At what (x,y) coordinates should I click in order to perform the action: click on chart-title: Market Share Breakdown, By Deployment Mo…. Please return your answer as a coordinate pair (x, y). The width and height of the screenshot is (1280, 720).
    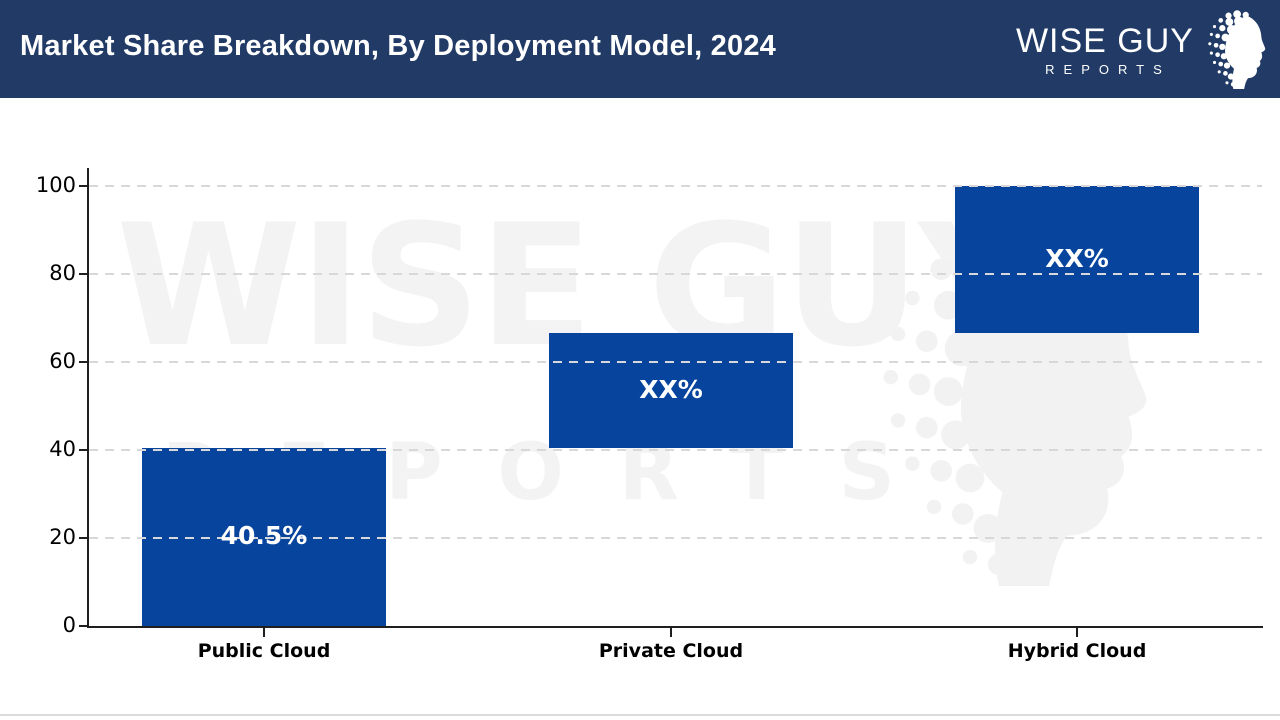
    Looking at the image, I should click on (398, 45).